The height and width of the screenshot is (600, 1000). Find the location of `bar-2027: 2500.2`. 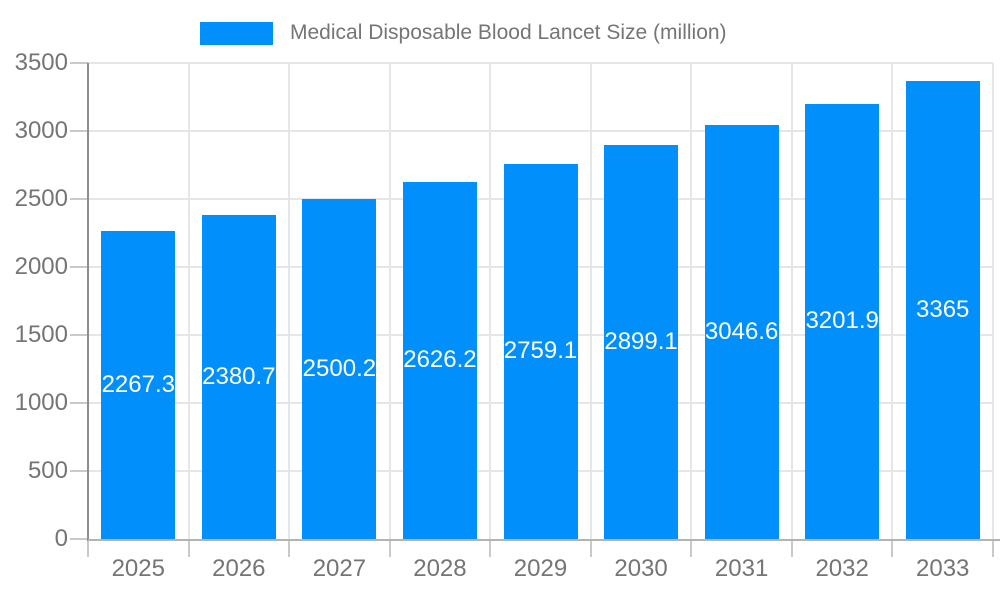

bar-2027: 2500.2 is located at coordinates (339, 368).